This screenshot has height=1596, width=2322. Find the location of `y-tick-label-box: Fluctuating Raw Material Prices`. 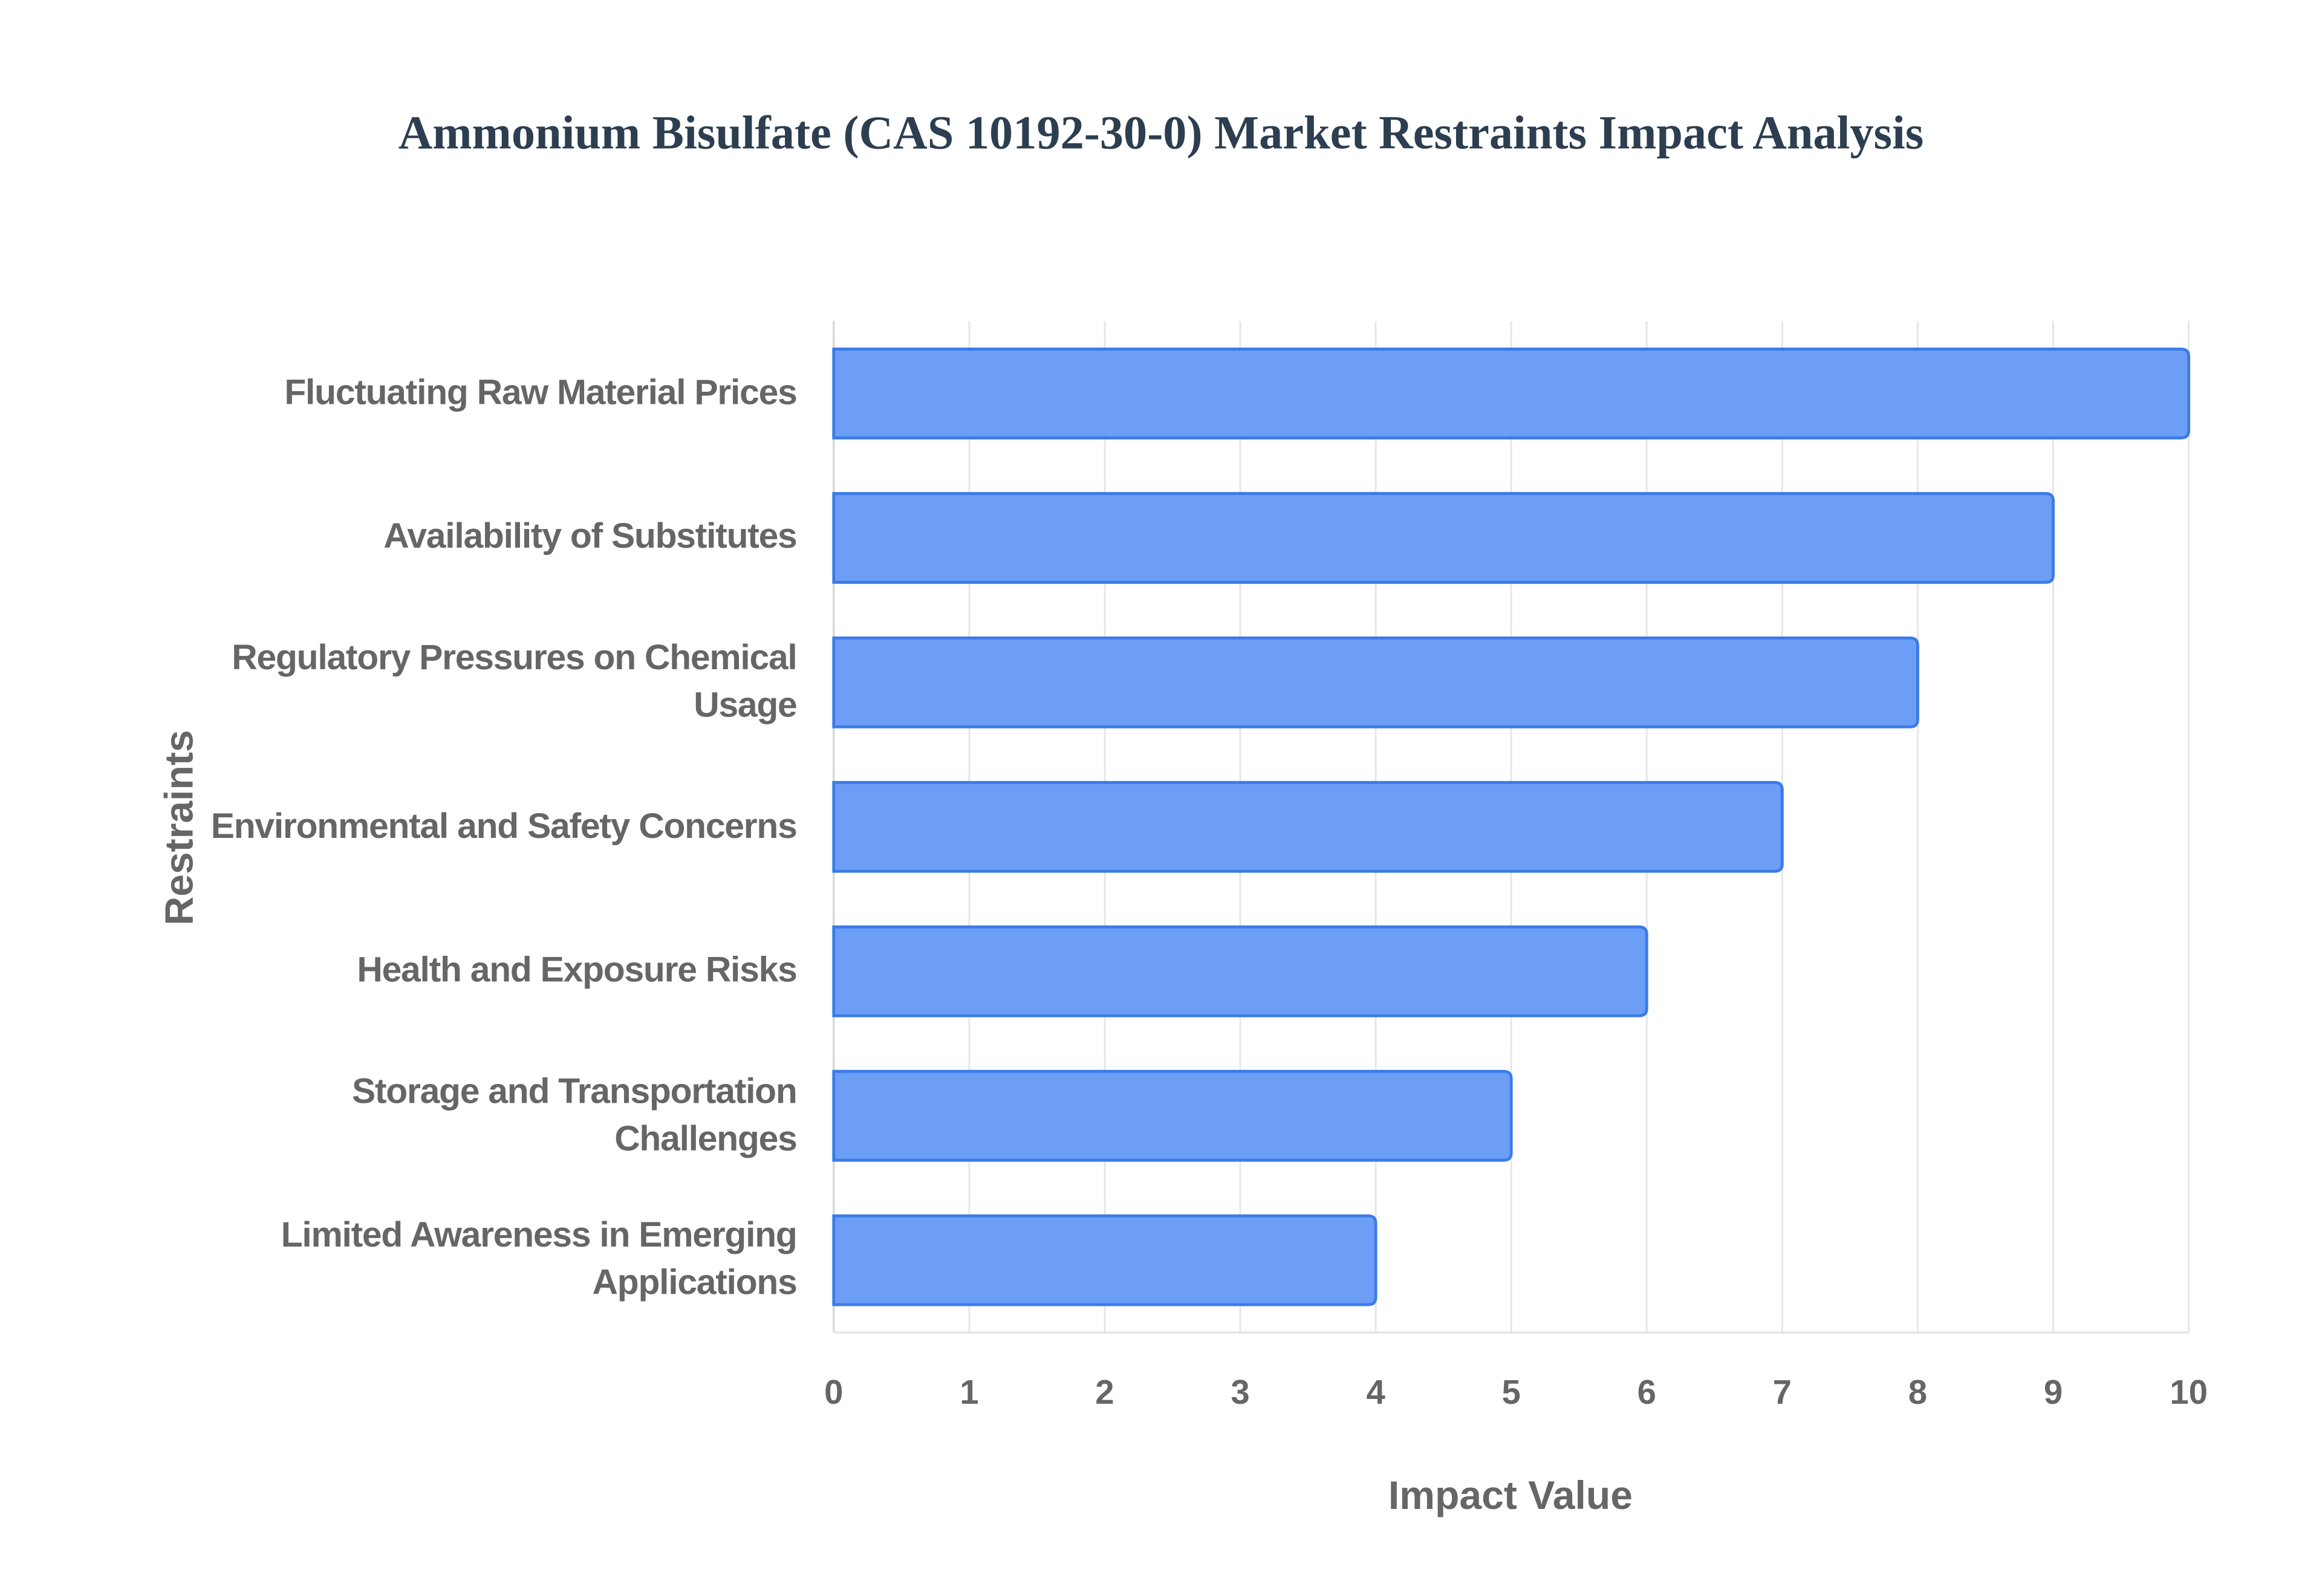

y-tick-label-box: Fluctuating Raw Material Prices is located at coordinates (540, 392).